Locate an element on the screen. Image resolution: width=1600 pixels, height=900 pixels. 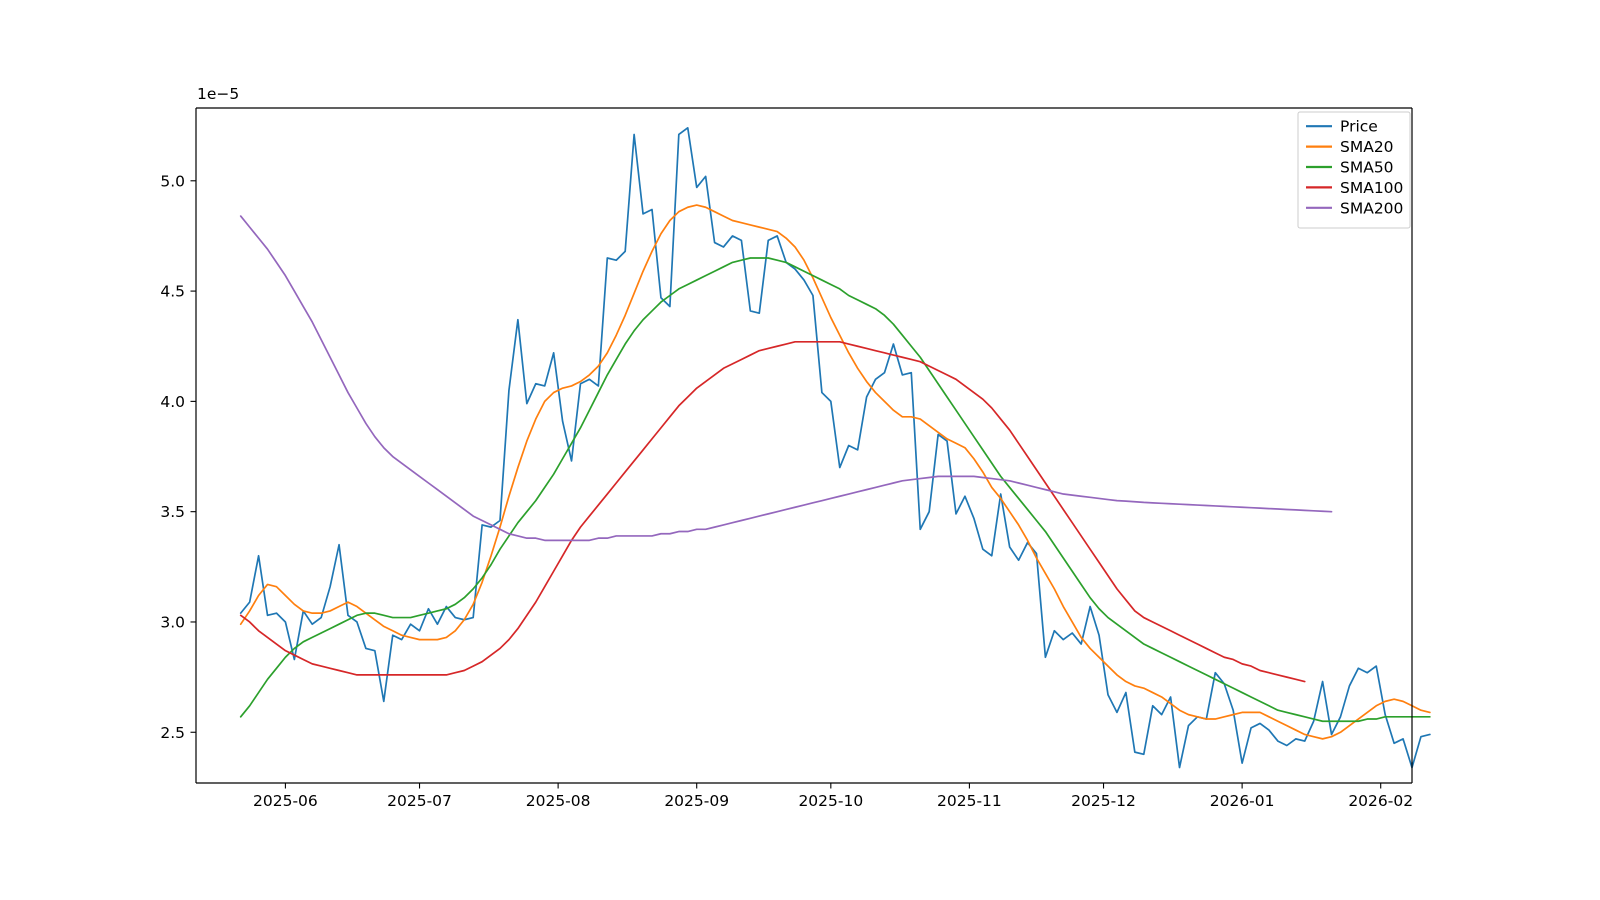
legend-box is located at coordinates (1354, 170).